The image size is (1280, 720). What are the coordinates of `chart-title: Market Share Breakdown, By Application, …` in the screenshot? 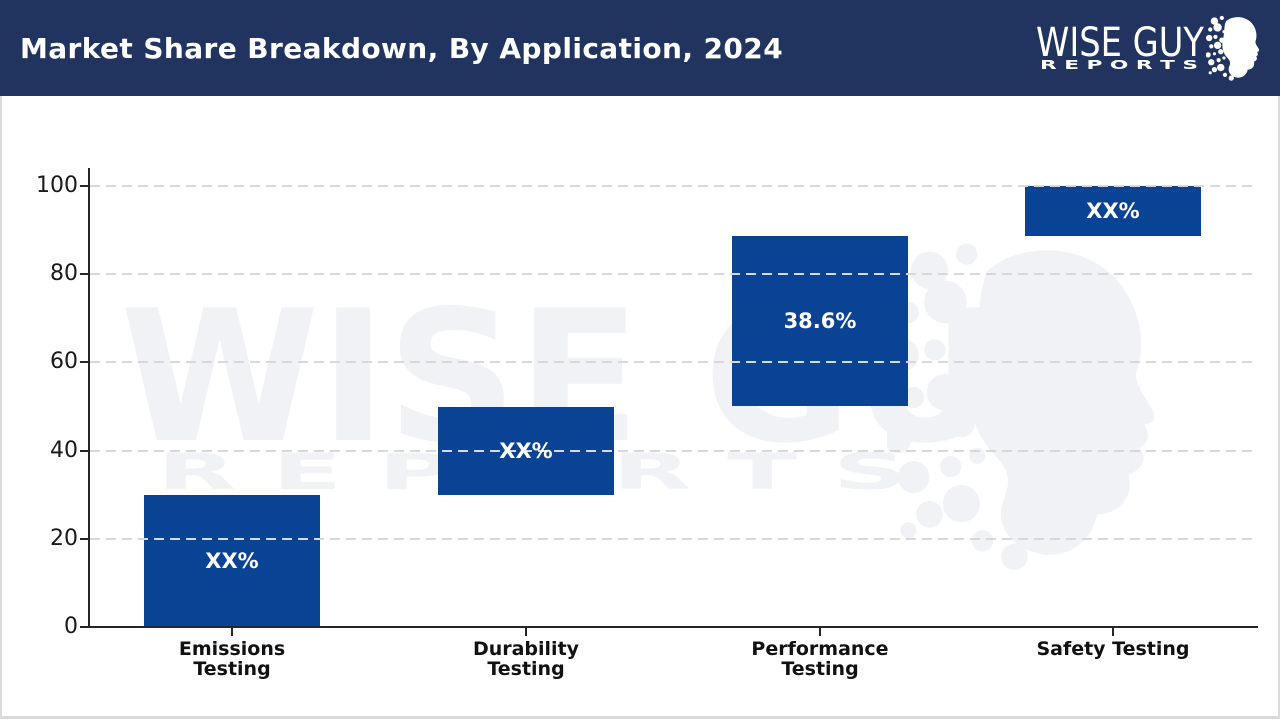 It's located at (402, 48).